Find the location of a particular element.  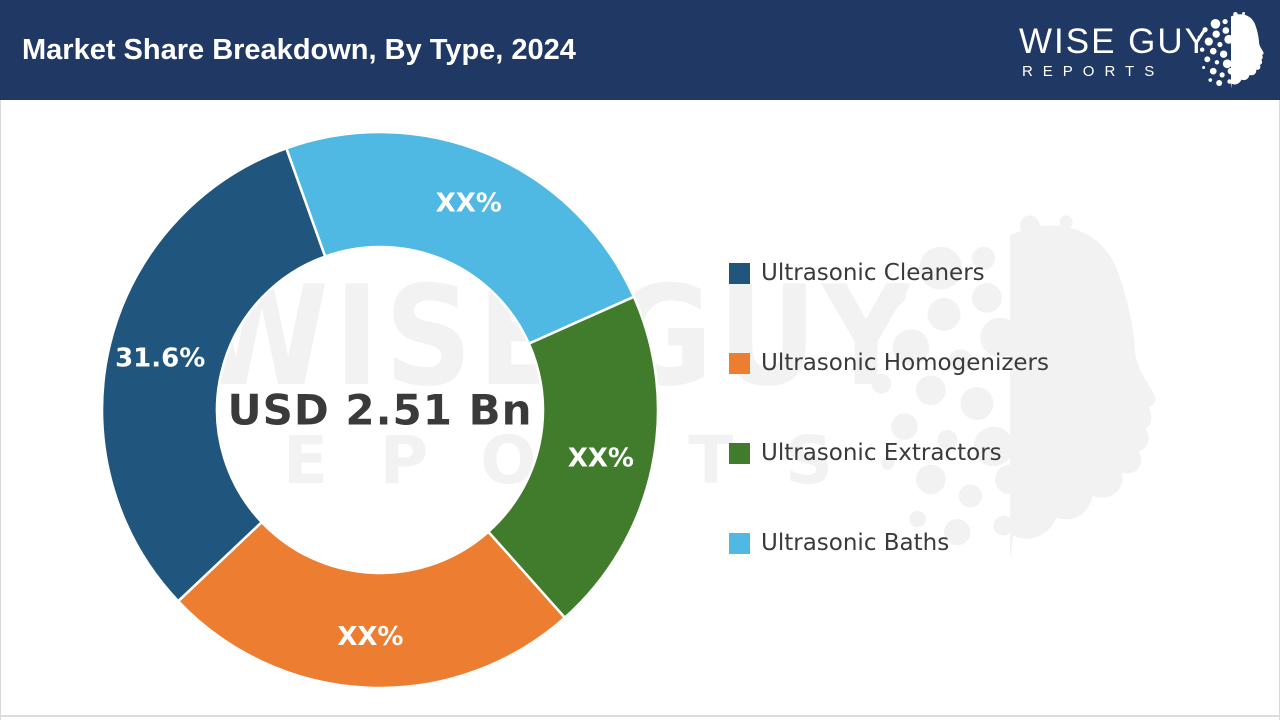

wiseguy-logo-text: WISE GUY REPORTS is located at coordinates (1114, 51).